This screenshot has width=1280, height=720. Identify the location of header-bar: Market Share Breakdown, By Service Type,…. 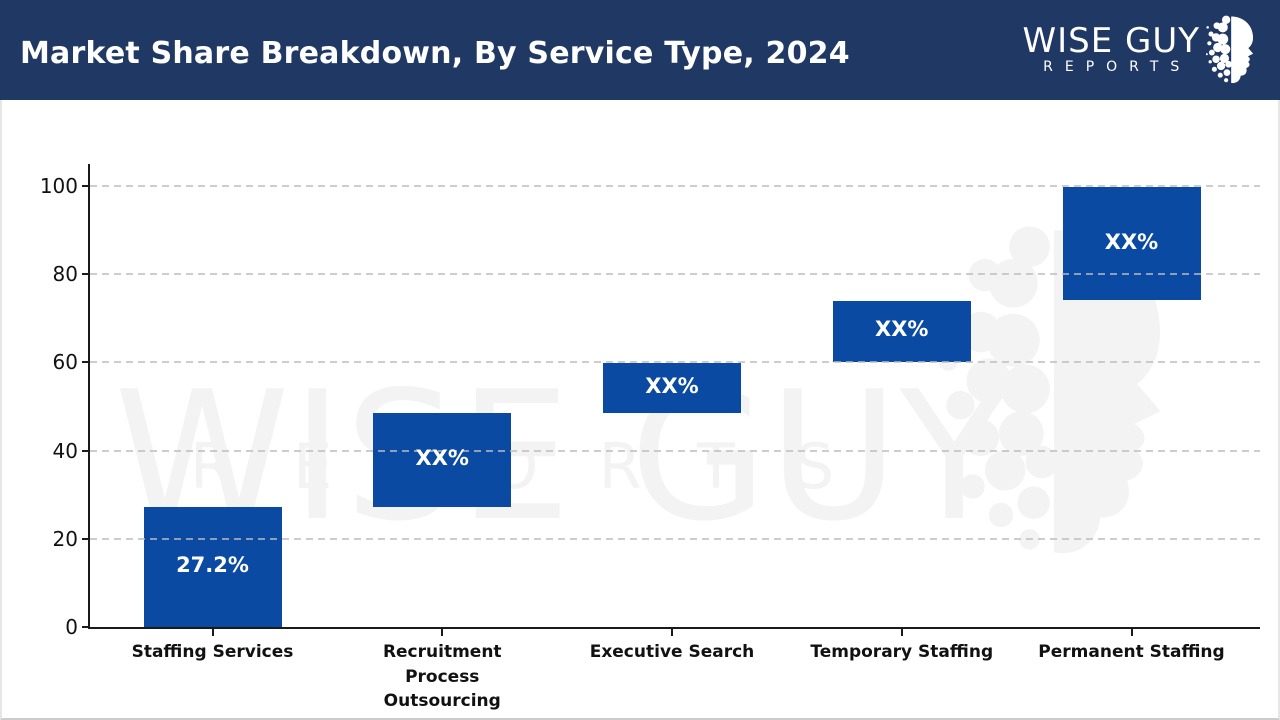
(640, 50).